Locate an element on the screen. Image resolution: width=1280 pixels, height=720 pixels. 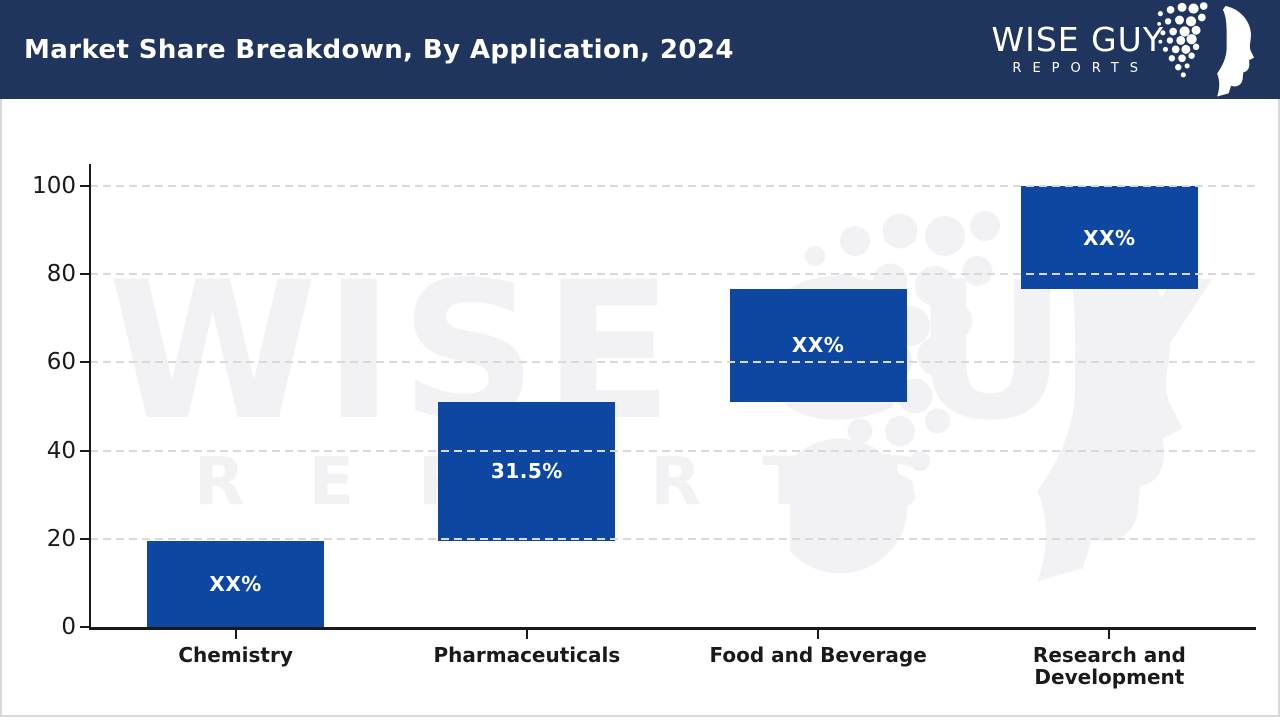
logo-subtext: REPORTS is located at coordinates (1081, 68).